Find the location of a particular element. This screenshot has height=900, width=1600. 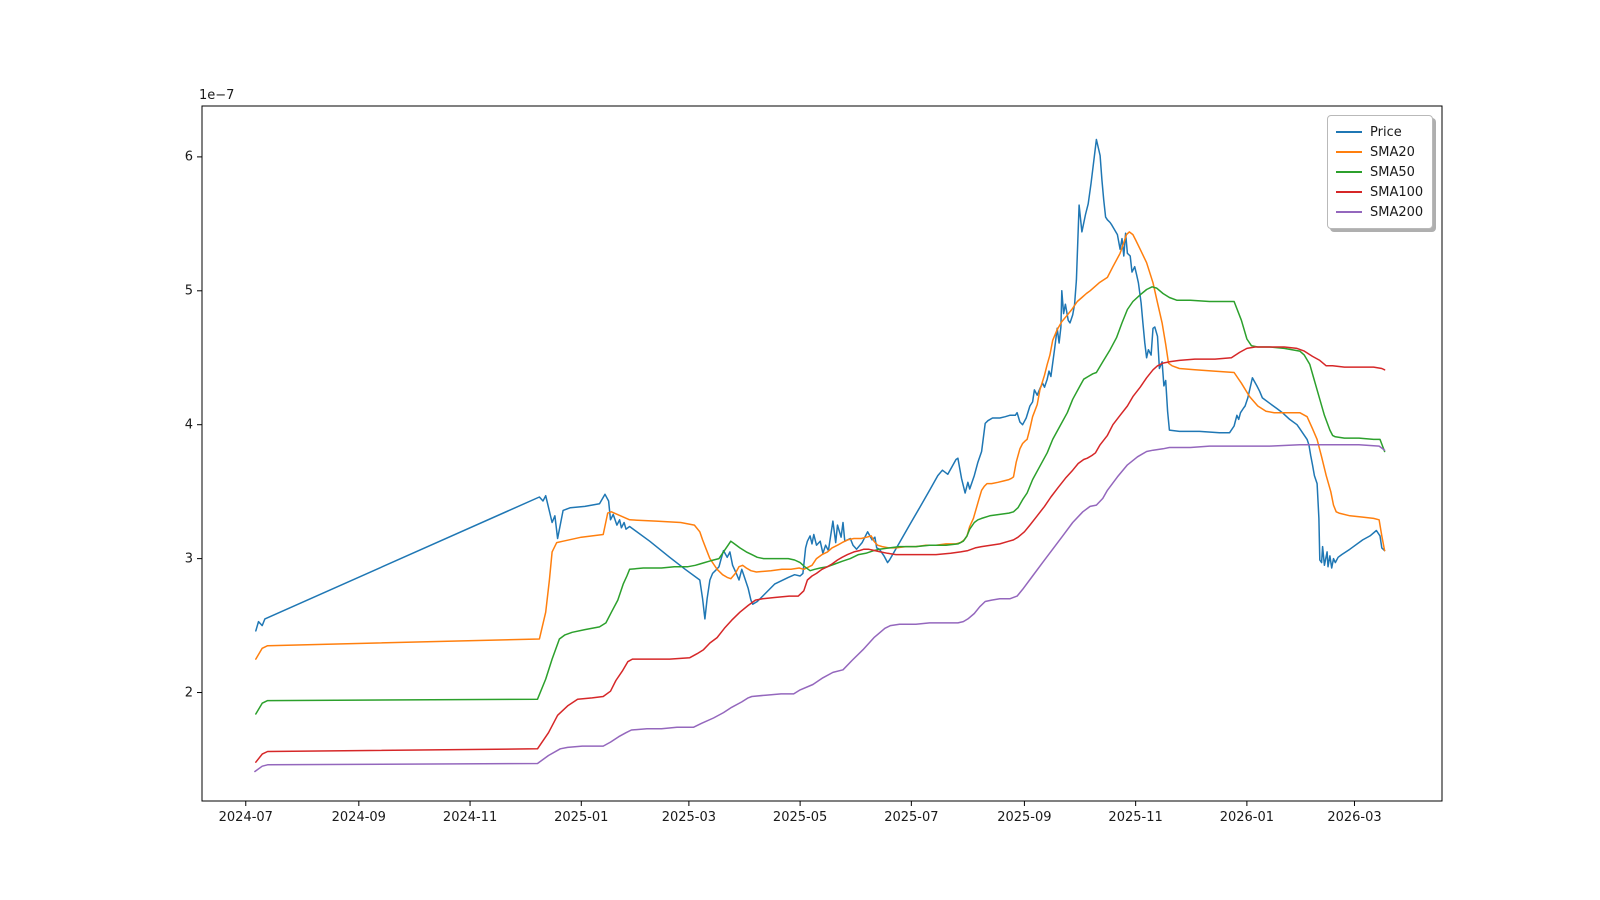

legend-entry-sma50: SMA50 is located at coordinates (1379, 172).